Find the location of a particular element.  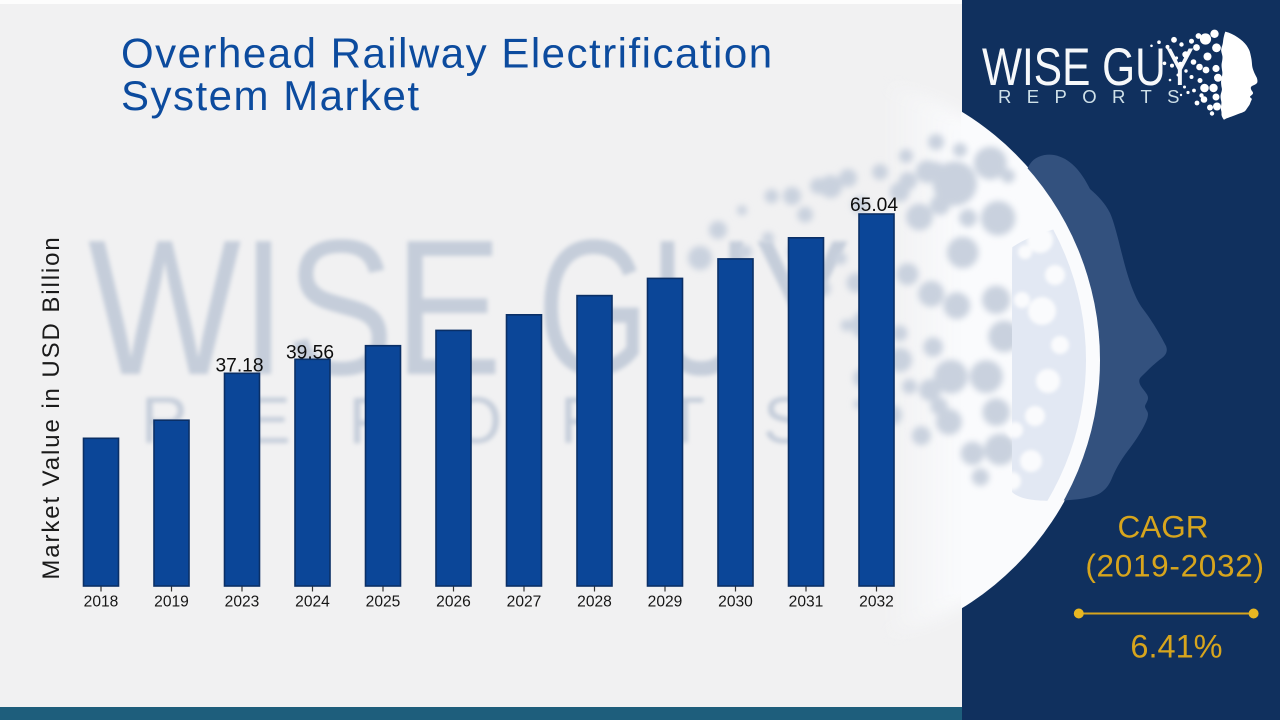

svg-text: REPORTS is located at coordinates (1096, 96).